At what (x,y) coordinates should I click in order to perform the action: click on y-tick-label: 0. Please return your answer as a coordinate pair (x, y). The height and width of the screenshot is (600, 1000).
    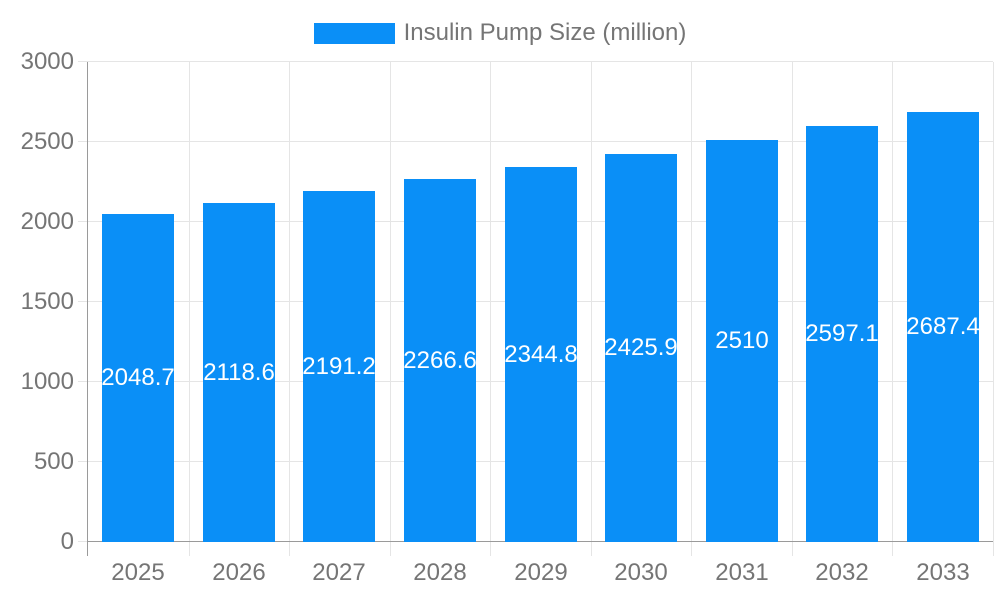
    Looking at the image, I should click on (67, 541).